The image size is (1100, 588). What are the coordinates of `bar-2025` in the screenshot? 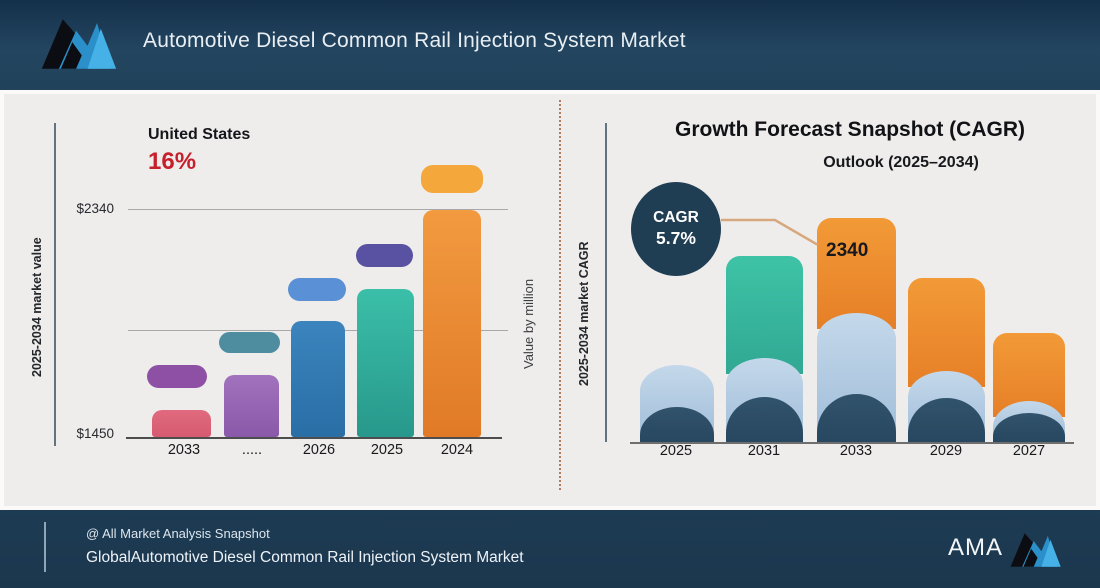 It's located at (385, 363).